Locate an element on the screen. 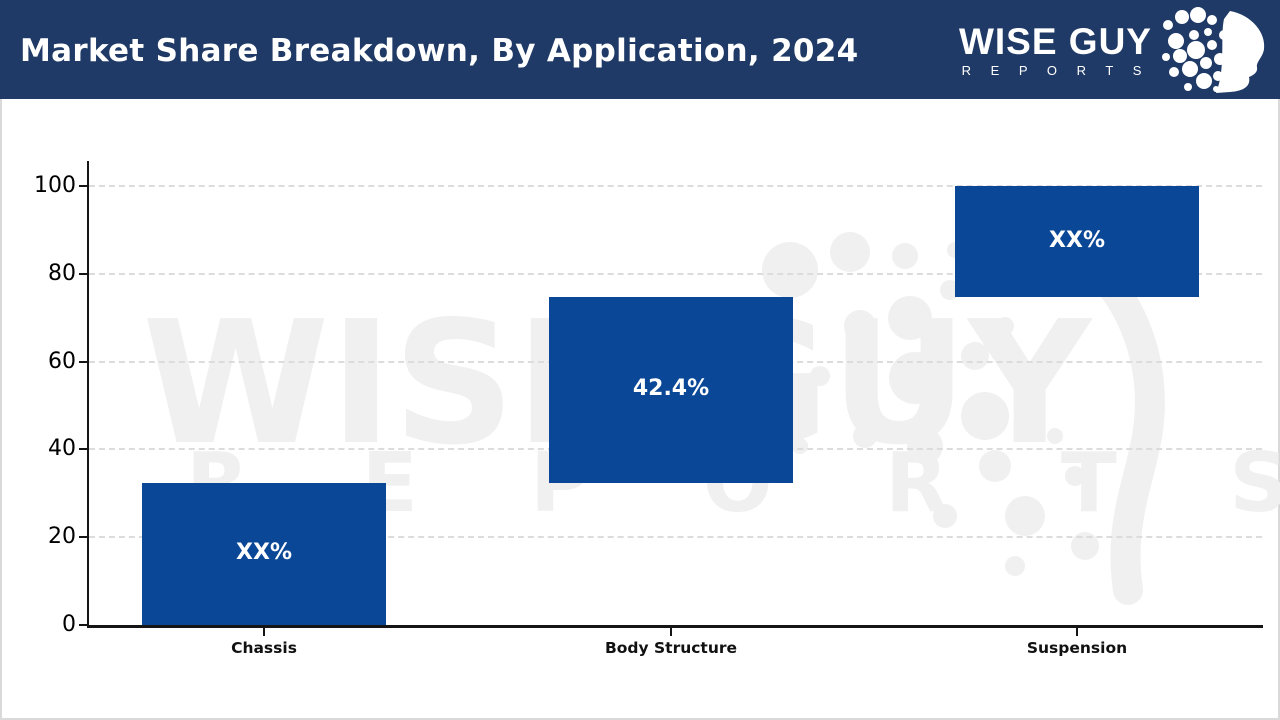 This screenshot has height=720, width=1280. brand-logo-text: WISE GUY R E P O R T S is located at coordinates (1055, 50).